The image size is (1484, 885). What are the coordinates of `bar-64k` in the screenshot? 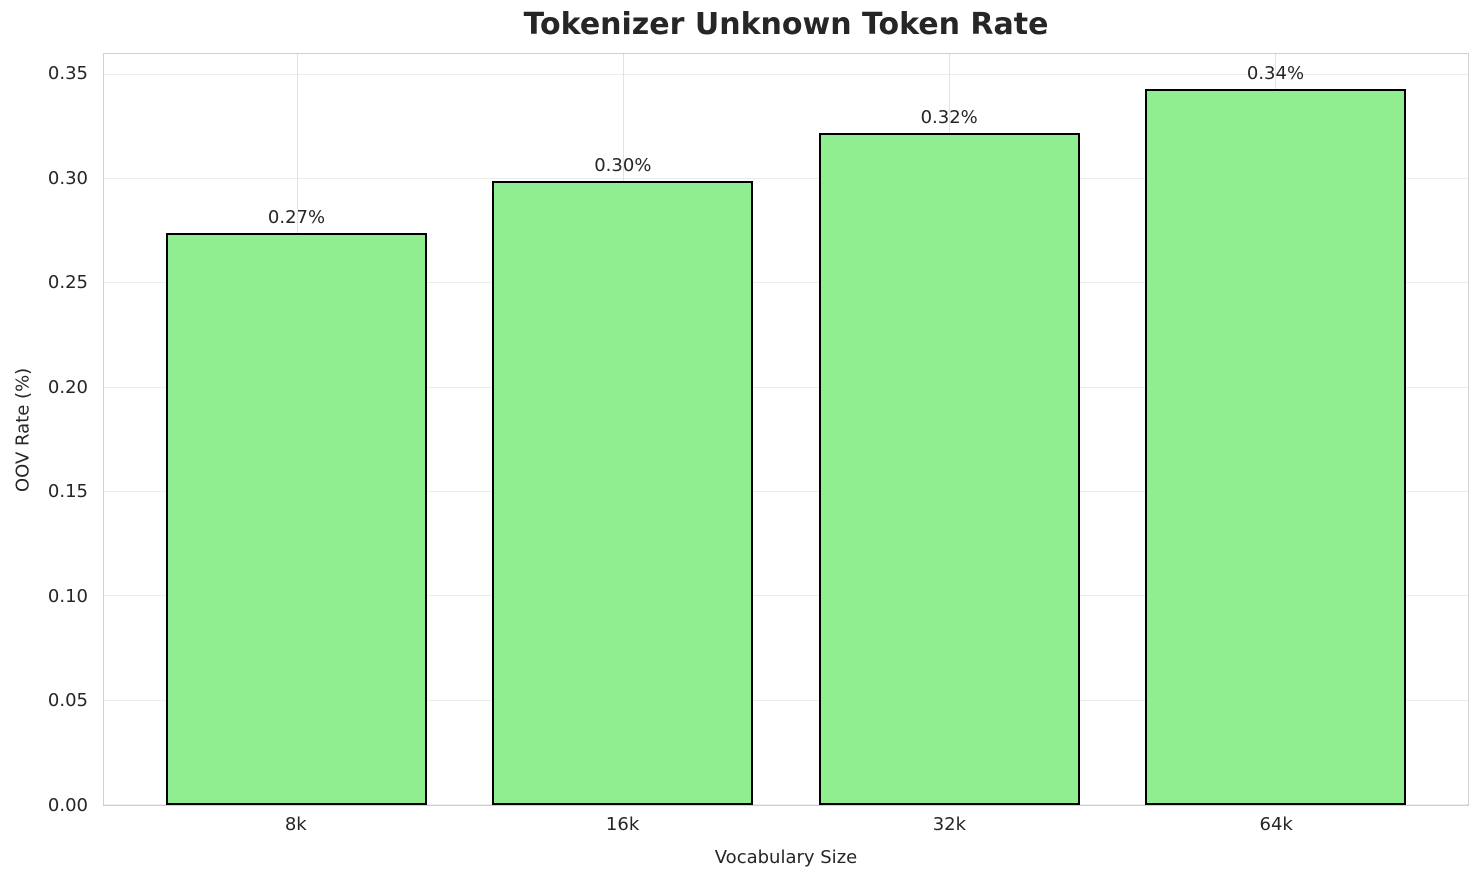 It's located at (1275, 447).